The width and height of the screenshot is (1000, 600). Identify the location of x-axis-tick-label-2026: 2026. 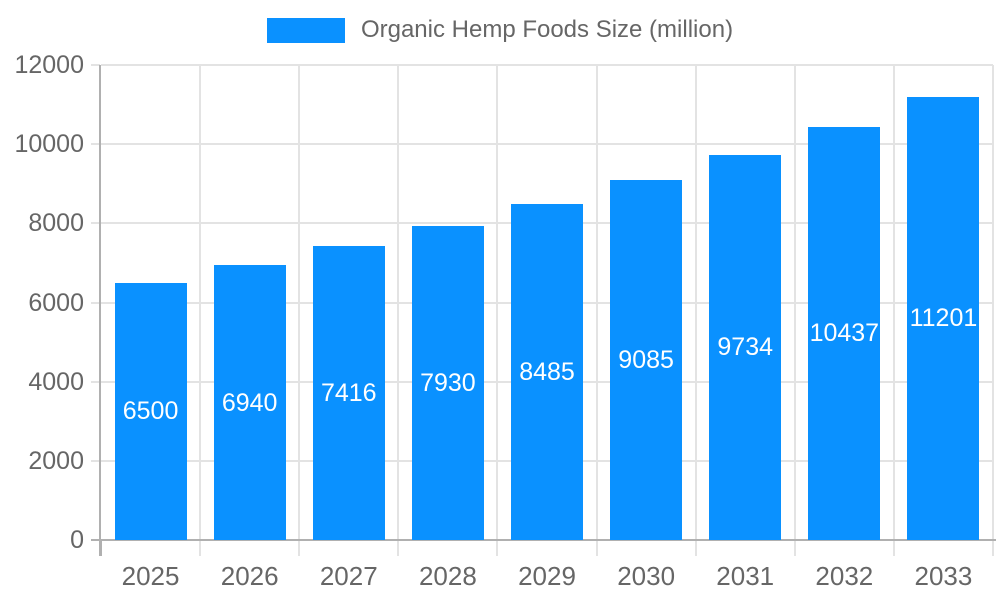
(249, 576).